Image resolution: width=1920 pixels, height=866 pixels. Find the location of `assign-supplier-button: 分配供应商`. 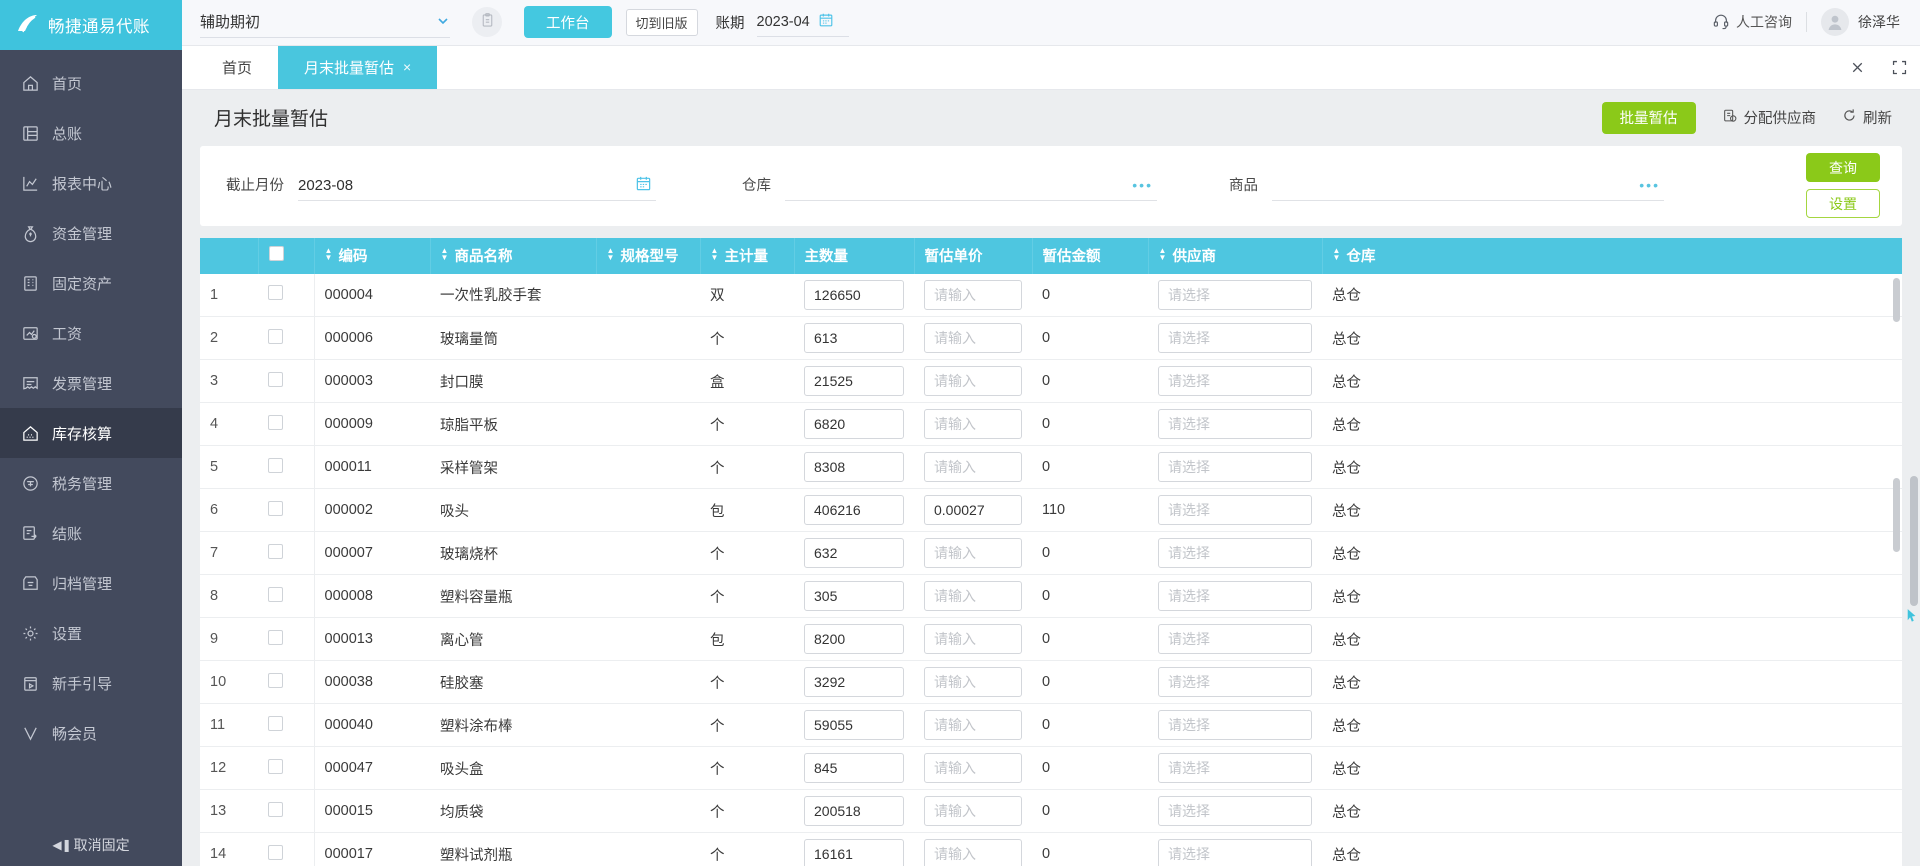

assign-supplier-button: 分配供应商 is located at coordinates (1769, 117).